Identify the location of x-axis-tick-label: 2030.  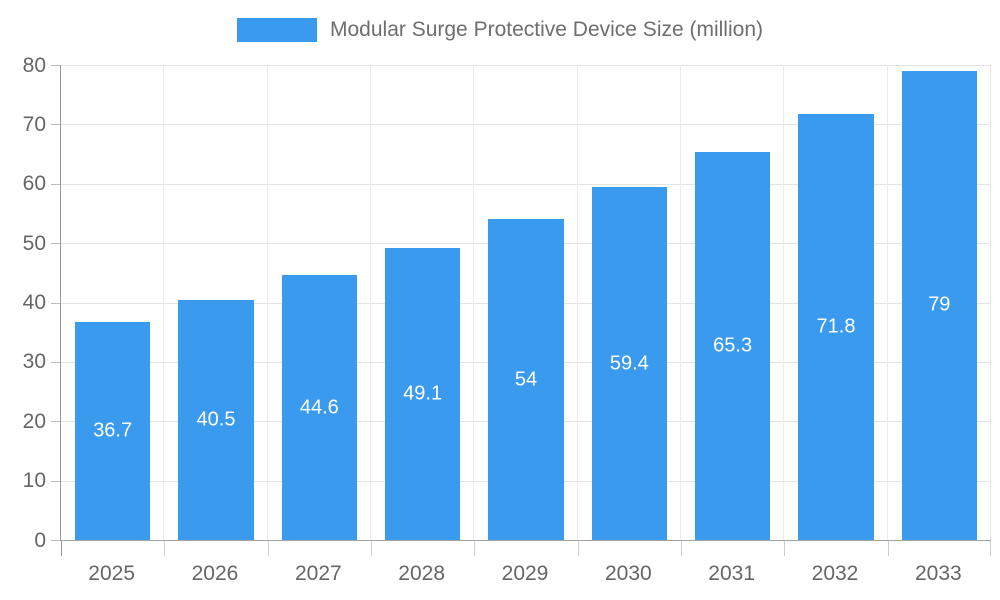
(628, 573).